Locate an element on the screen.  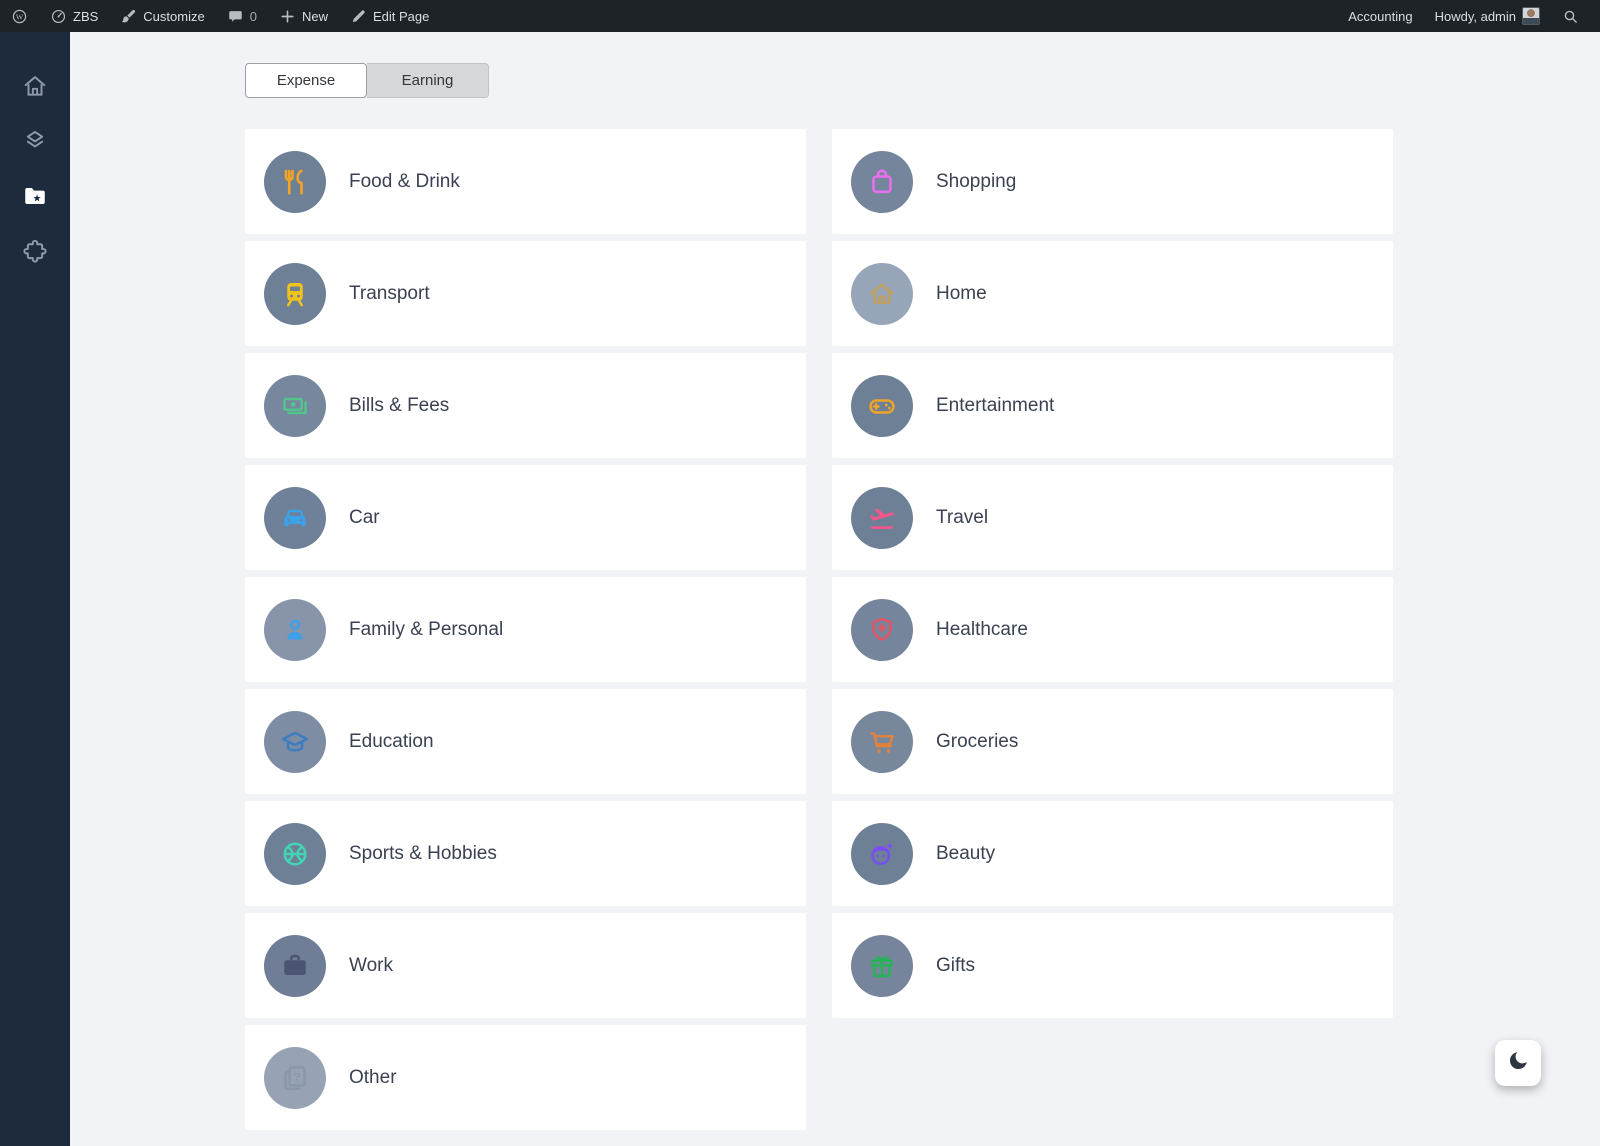
category-label: Gifts is located at coordinates (956, 965).